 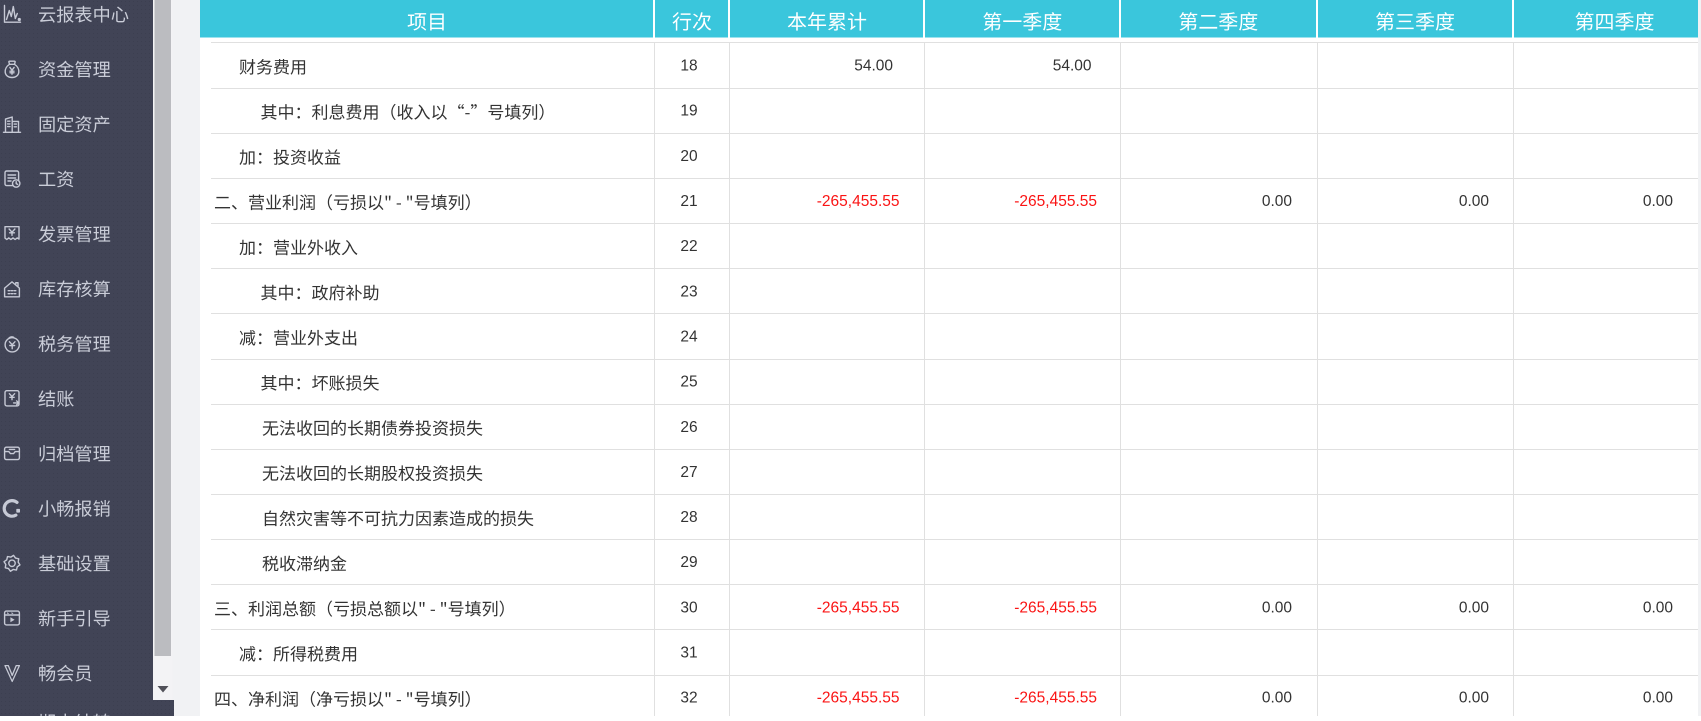 I want to click on svg-text: 26, so click(x=688, y=427).